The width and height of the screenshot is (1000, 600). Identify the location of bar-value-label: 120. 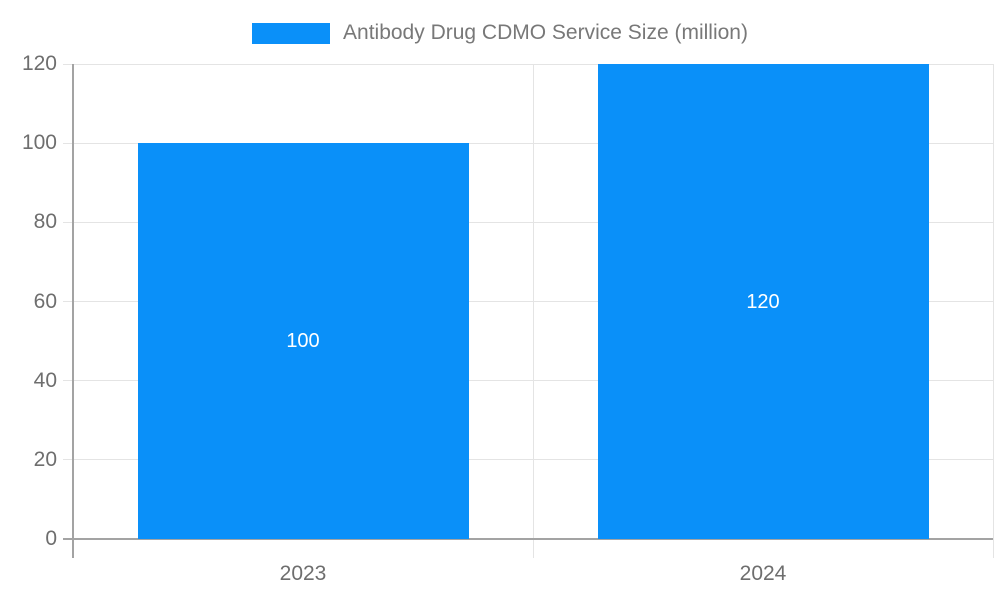
(763, 301).